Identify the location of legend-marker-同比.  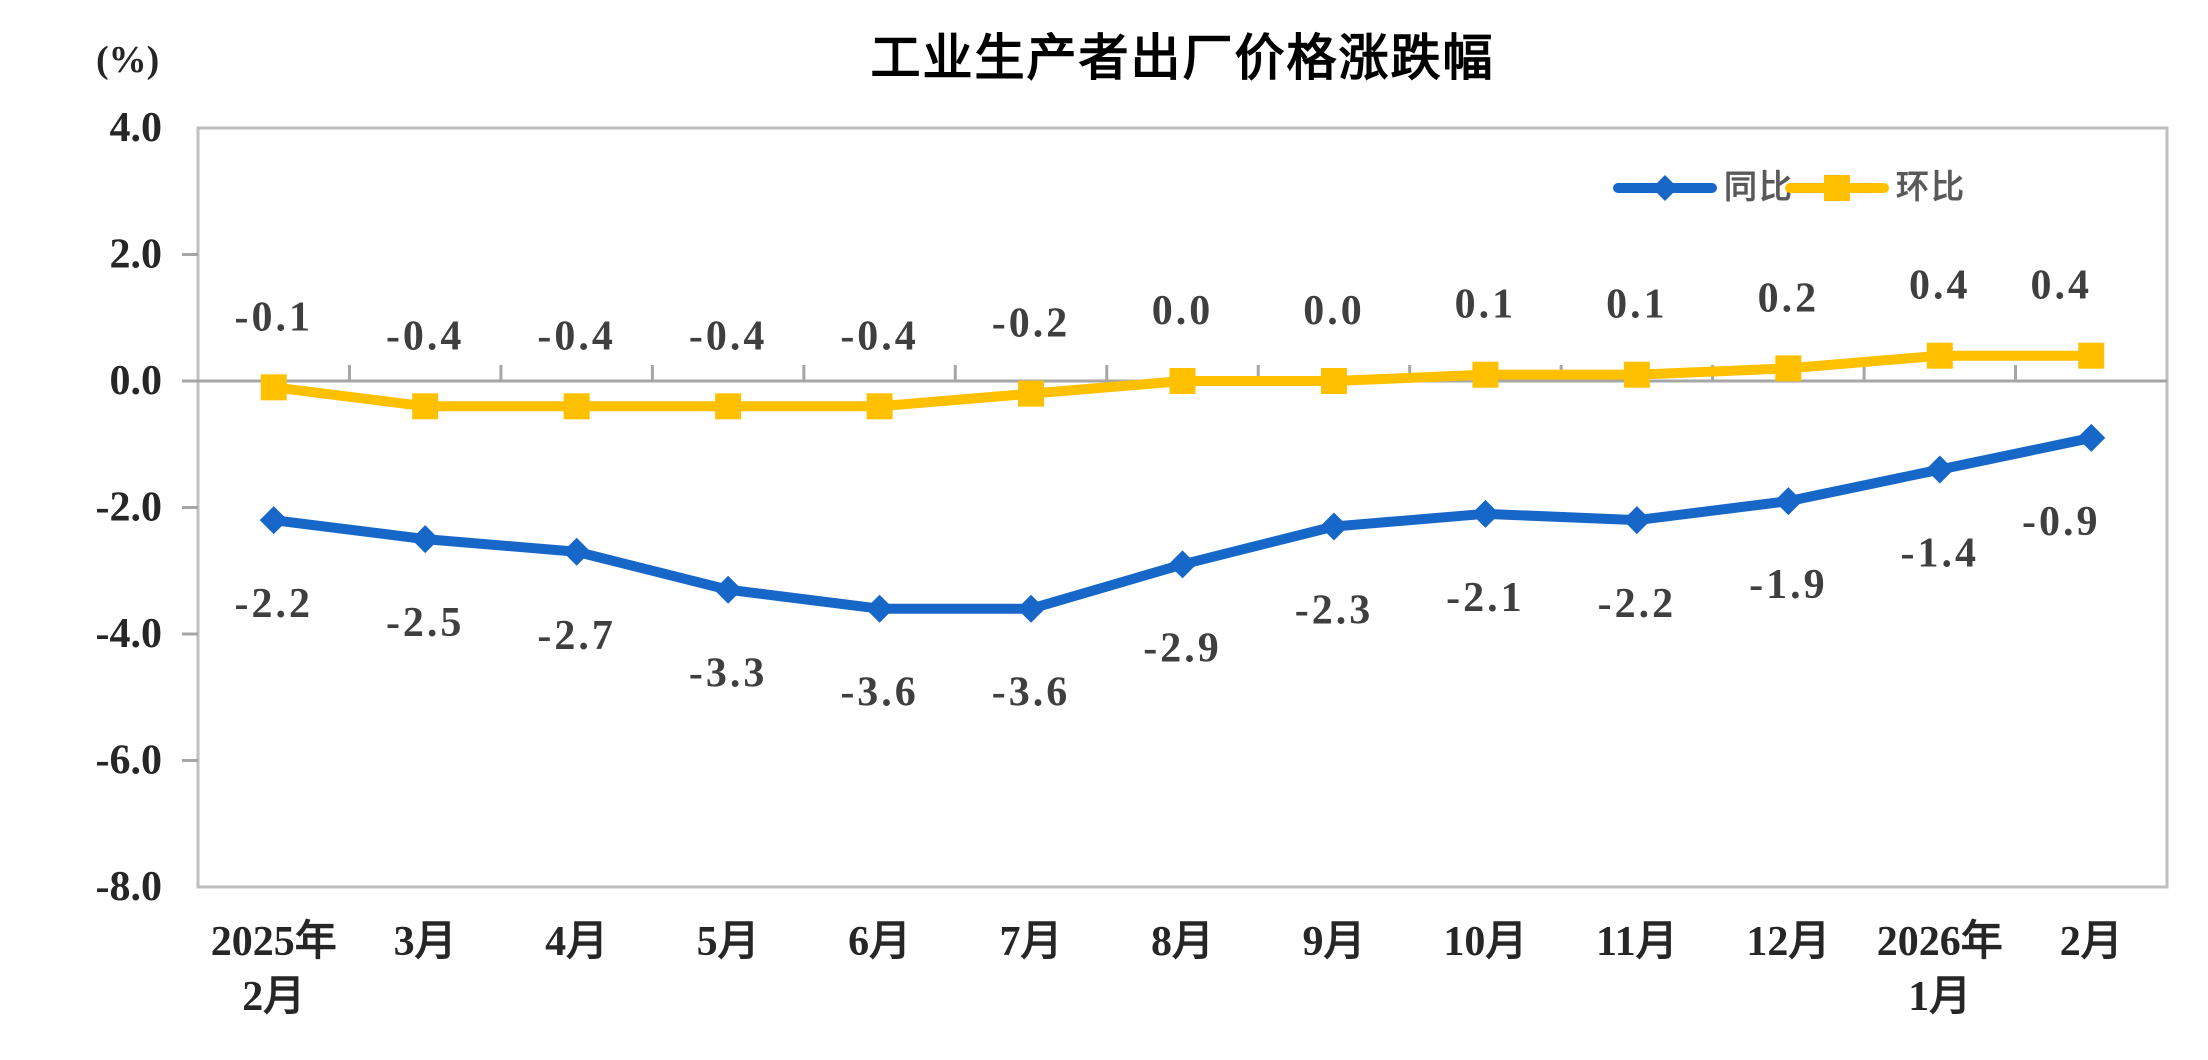
(1665, 188).